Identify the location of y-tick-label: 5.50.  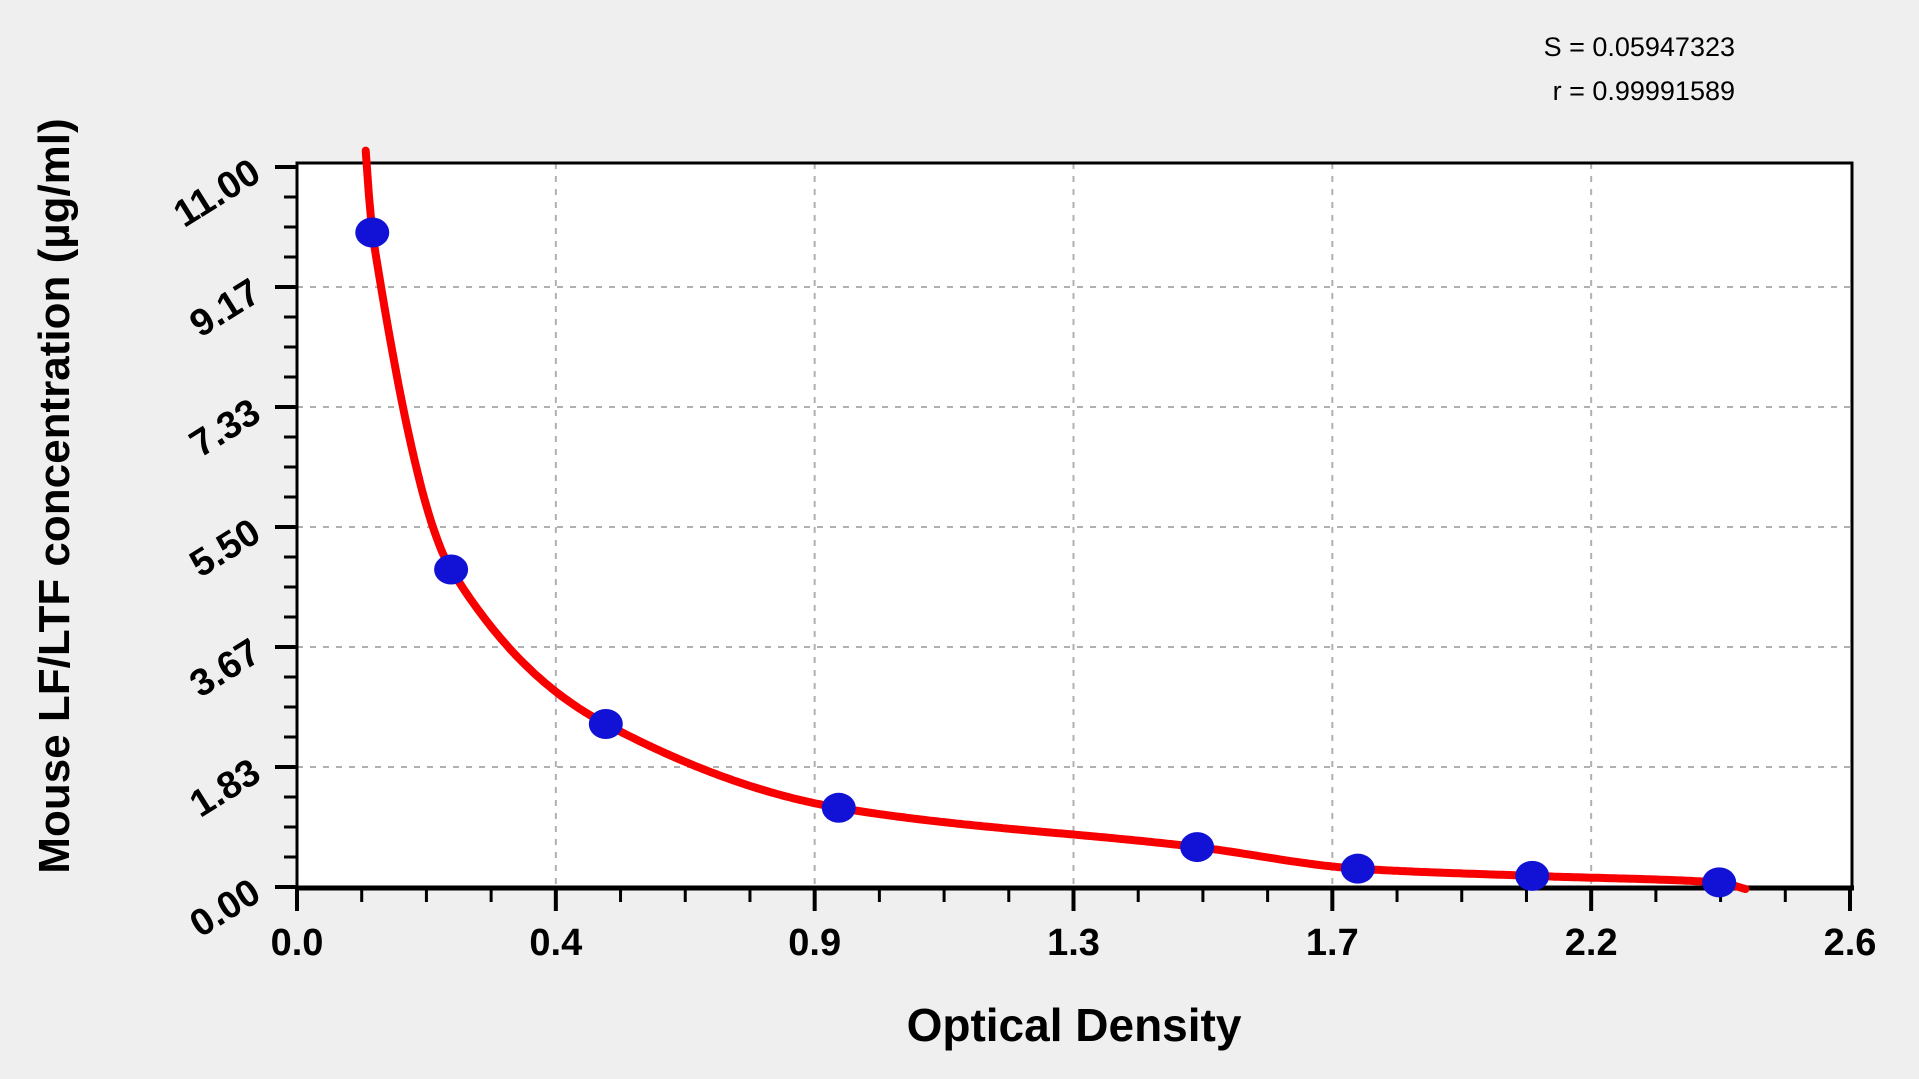
(225, 548).